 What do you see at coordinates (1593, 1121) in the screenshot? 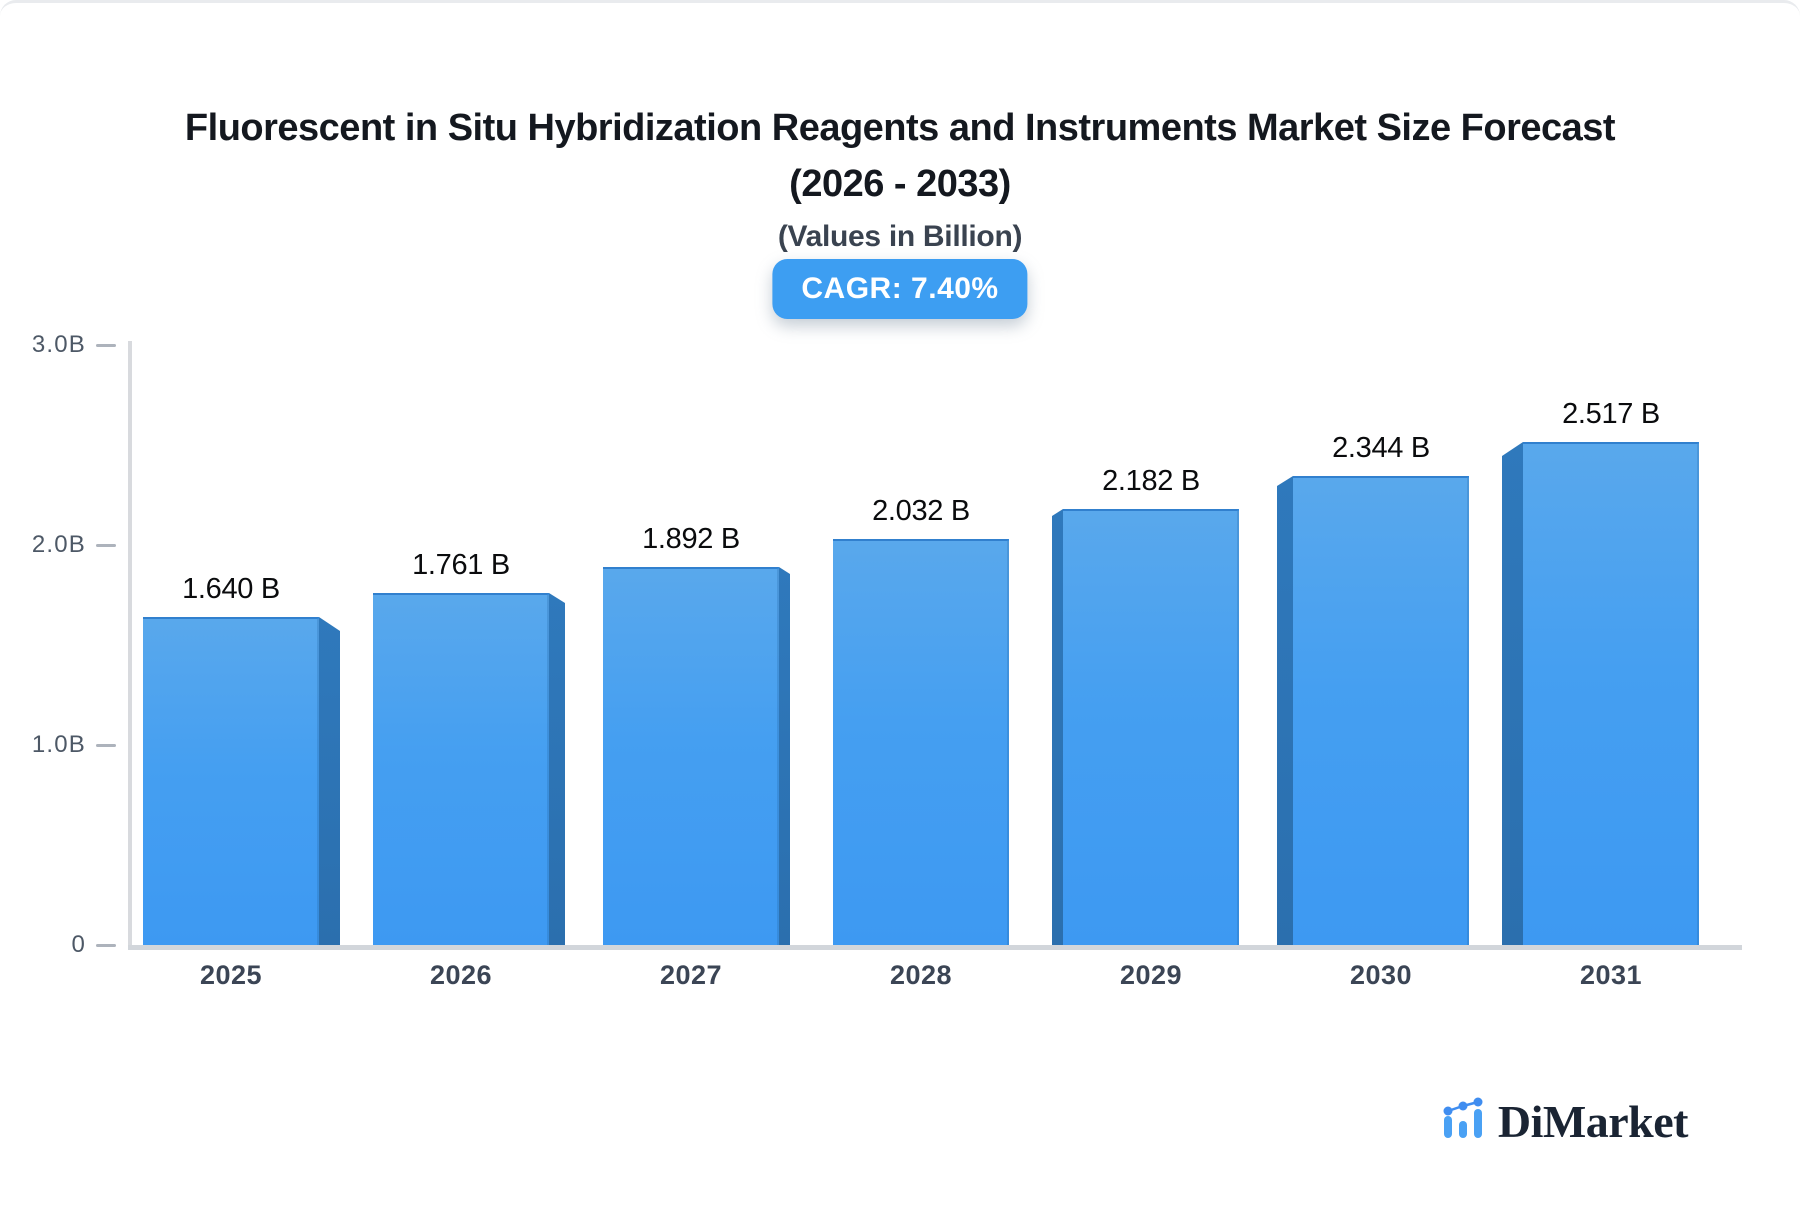
I see `dimarket-logo-text: DiMarket` at bounding box center [1593, 1121].